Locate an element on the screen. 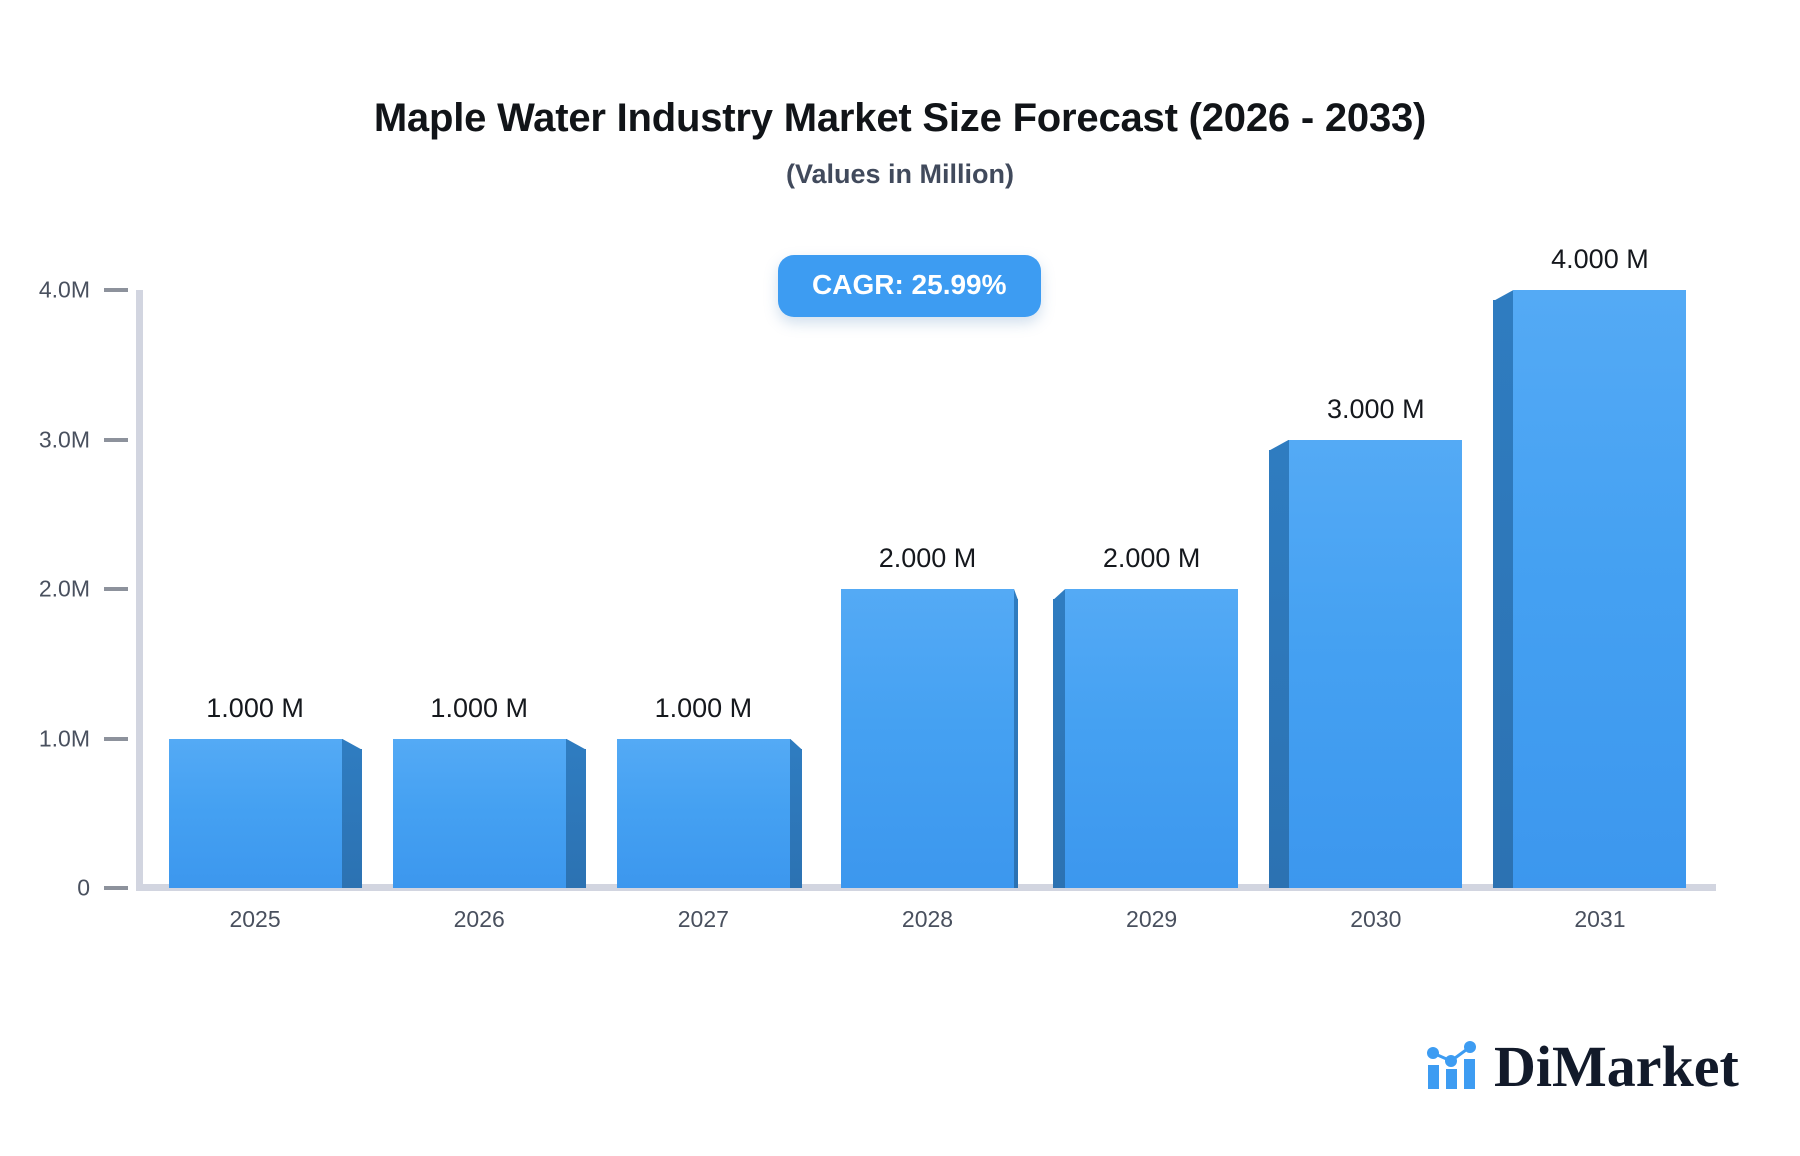 The height and width of the screenshot is (1156, 1800). bar-2025: 1.000 M is located at coordinates (265, 790).